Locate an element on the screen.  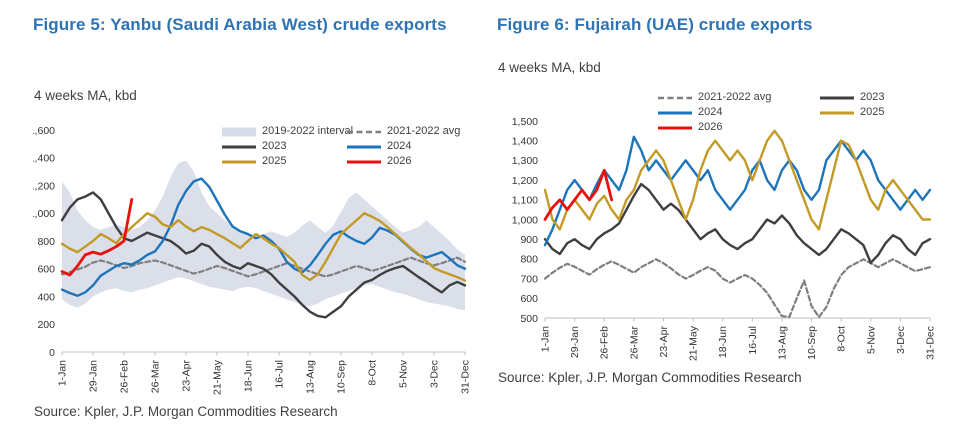
figure-6-legend-column-2: 2023 2025 is located at coordinates (852, 105).